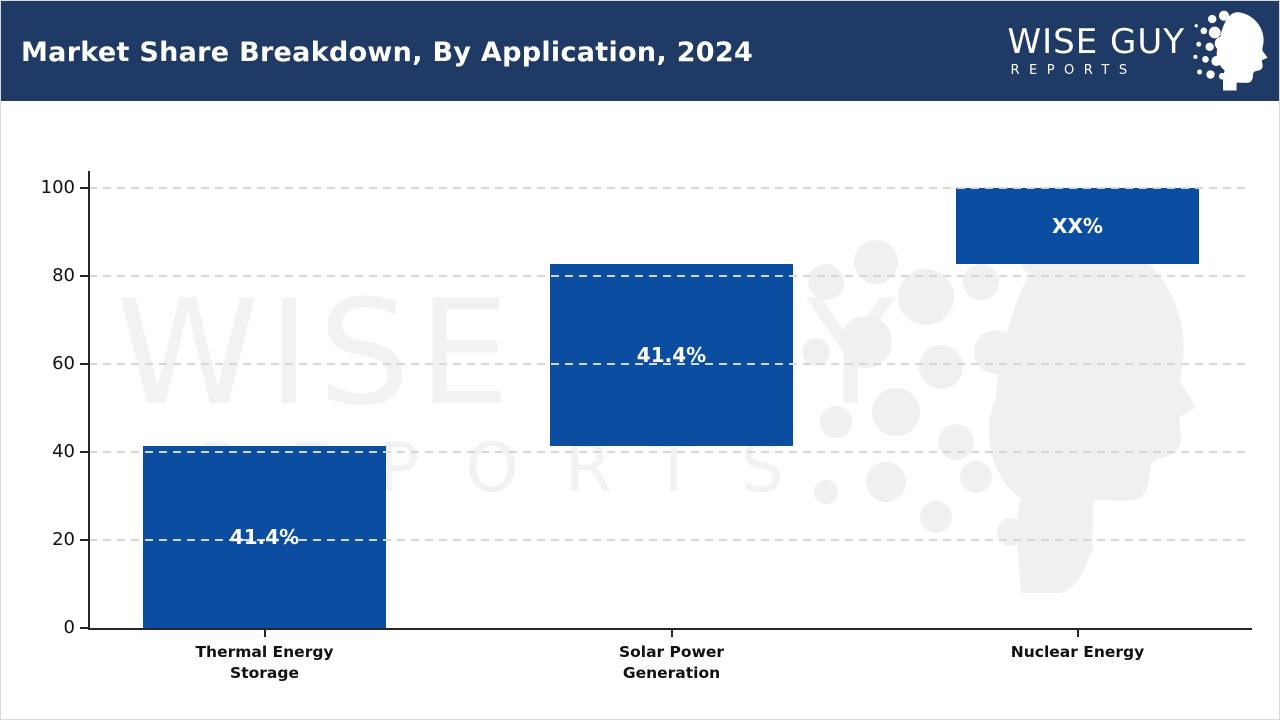  What do you see at coordinates (264, 673) in the screenshot?
I see `x-category-label-line: Storage` at bounding box center [264, 673].